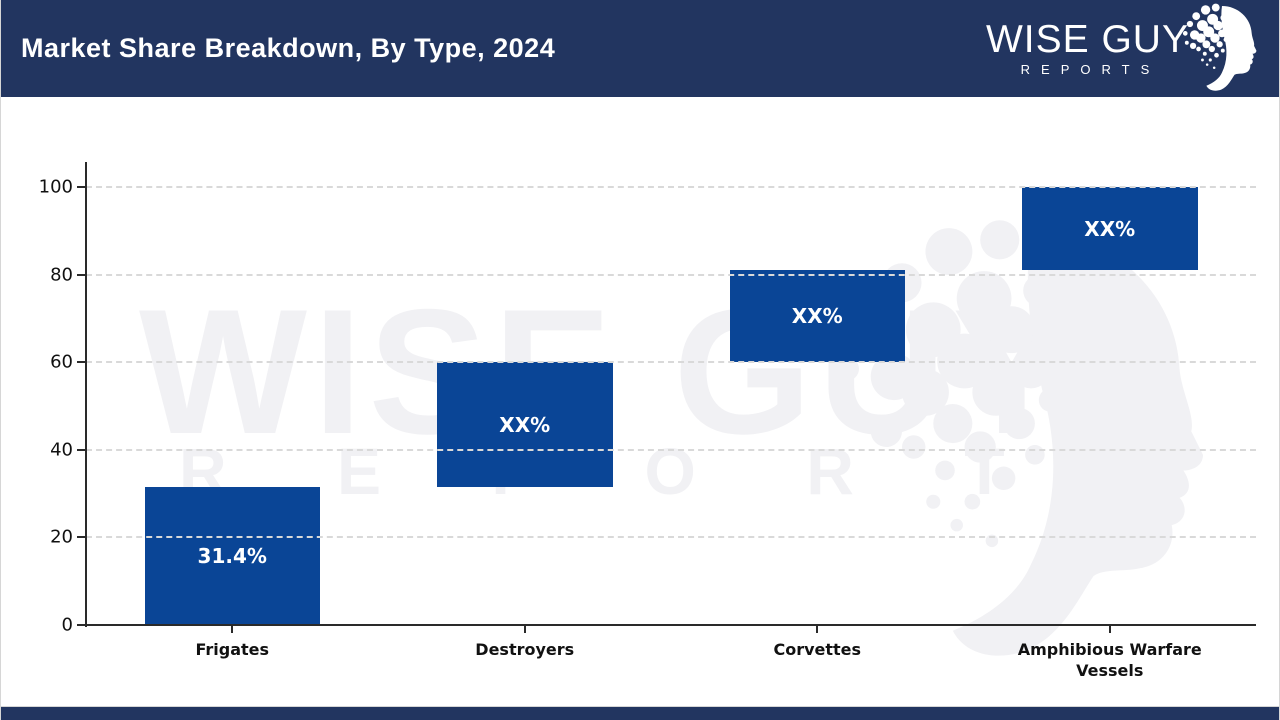 The image size is (1280, 720). I want to click on brand-logo: WISE GUY REPORTS, so click(1125, 49).